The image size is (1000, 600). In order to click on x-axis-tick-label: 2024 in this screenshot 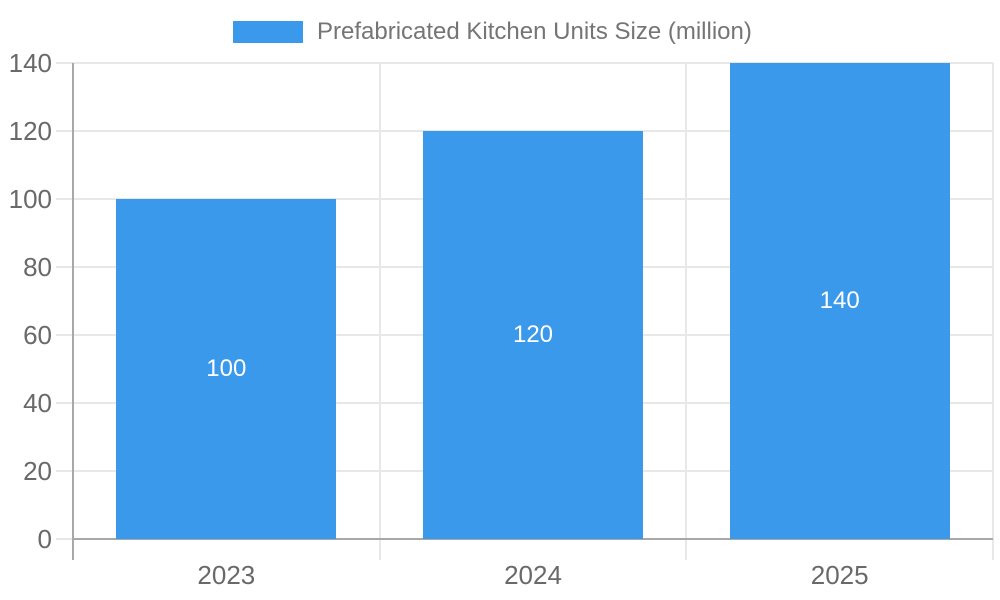, I will do `click(533, 575)`.